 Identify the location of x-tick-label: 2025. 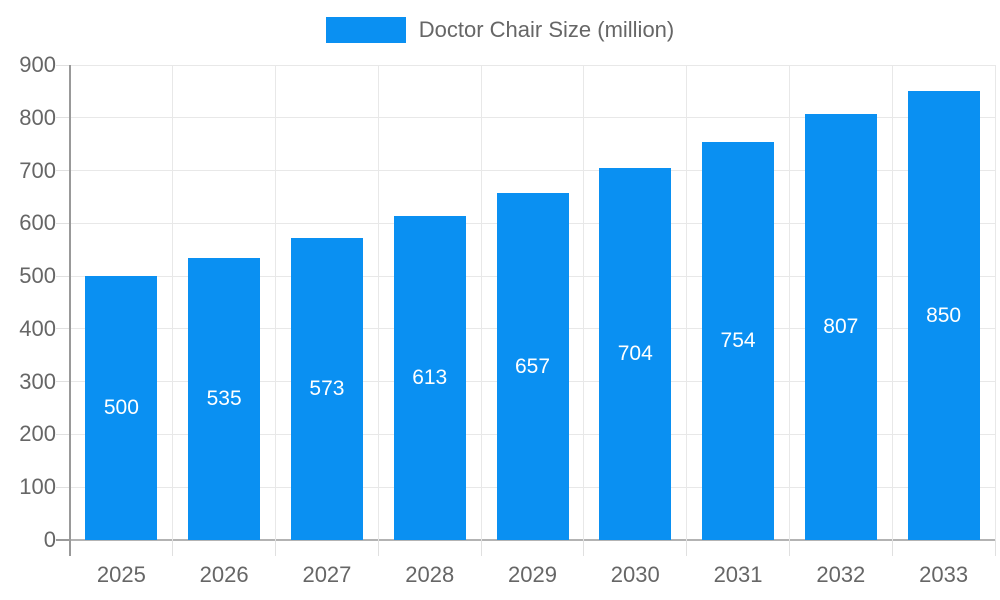
(121, 574).